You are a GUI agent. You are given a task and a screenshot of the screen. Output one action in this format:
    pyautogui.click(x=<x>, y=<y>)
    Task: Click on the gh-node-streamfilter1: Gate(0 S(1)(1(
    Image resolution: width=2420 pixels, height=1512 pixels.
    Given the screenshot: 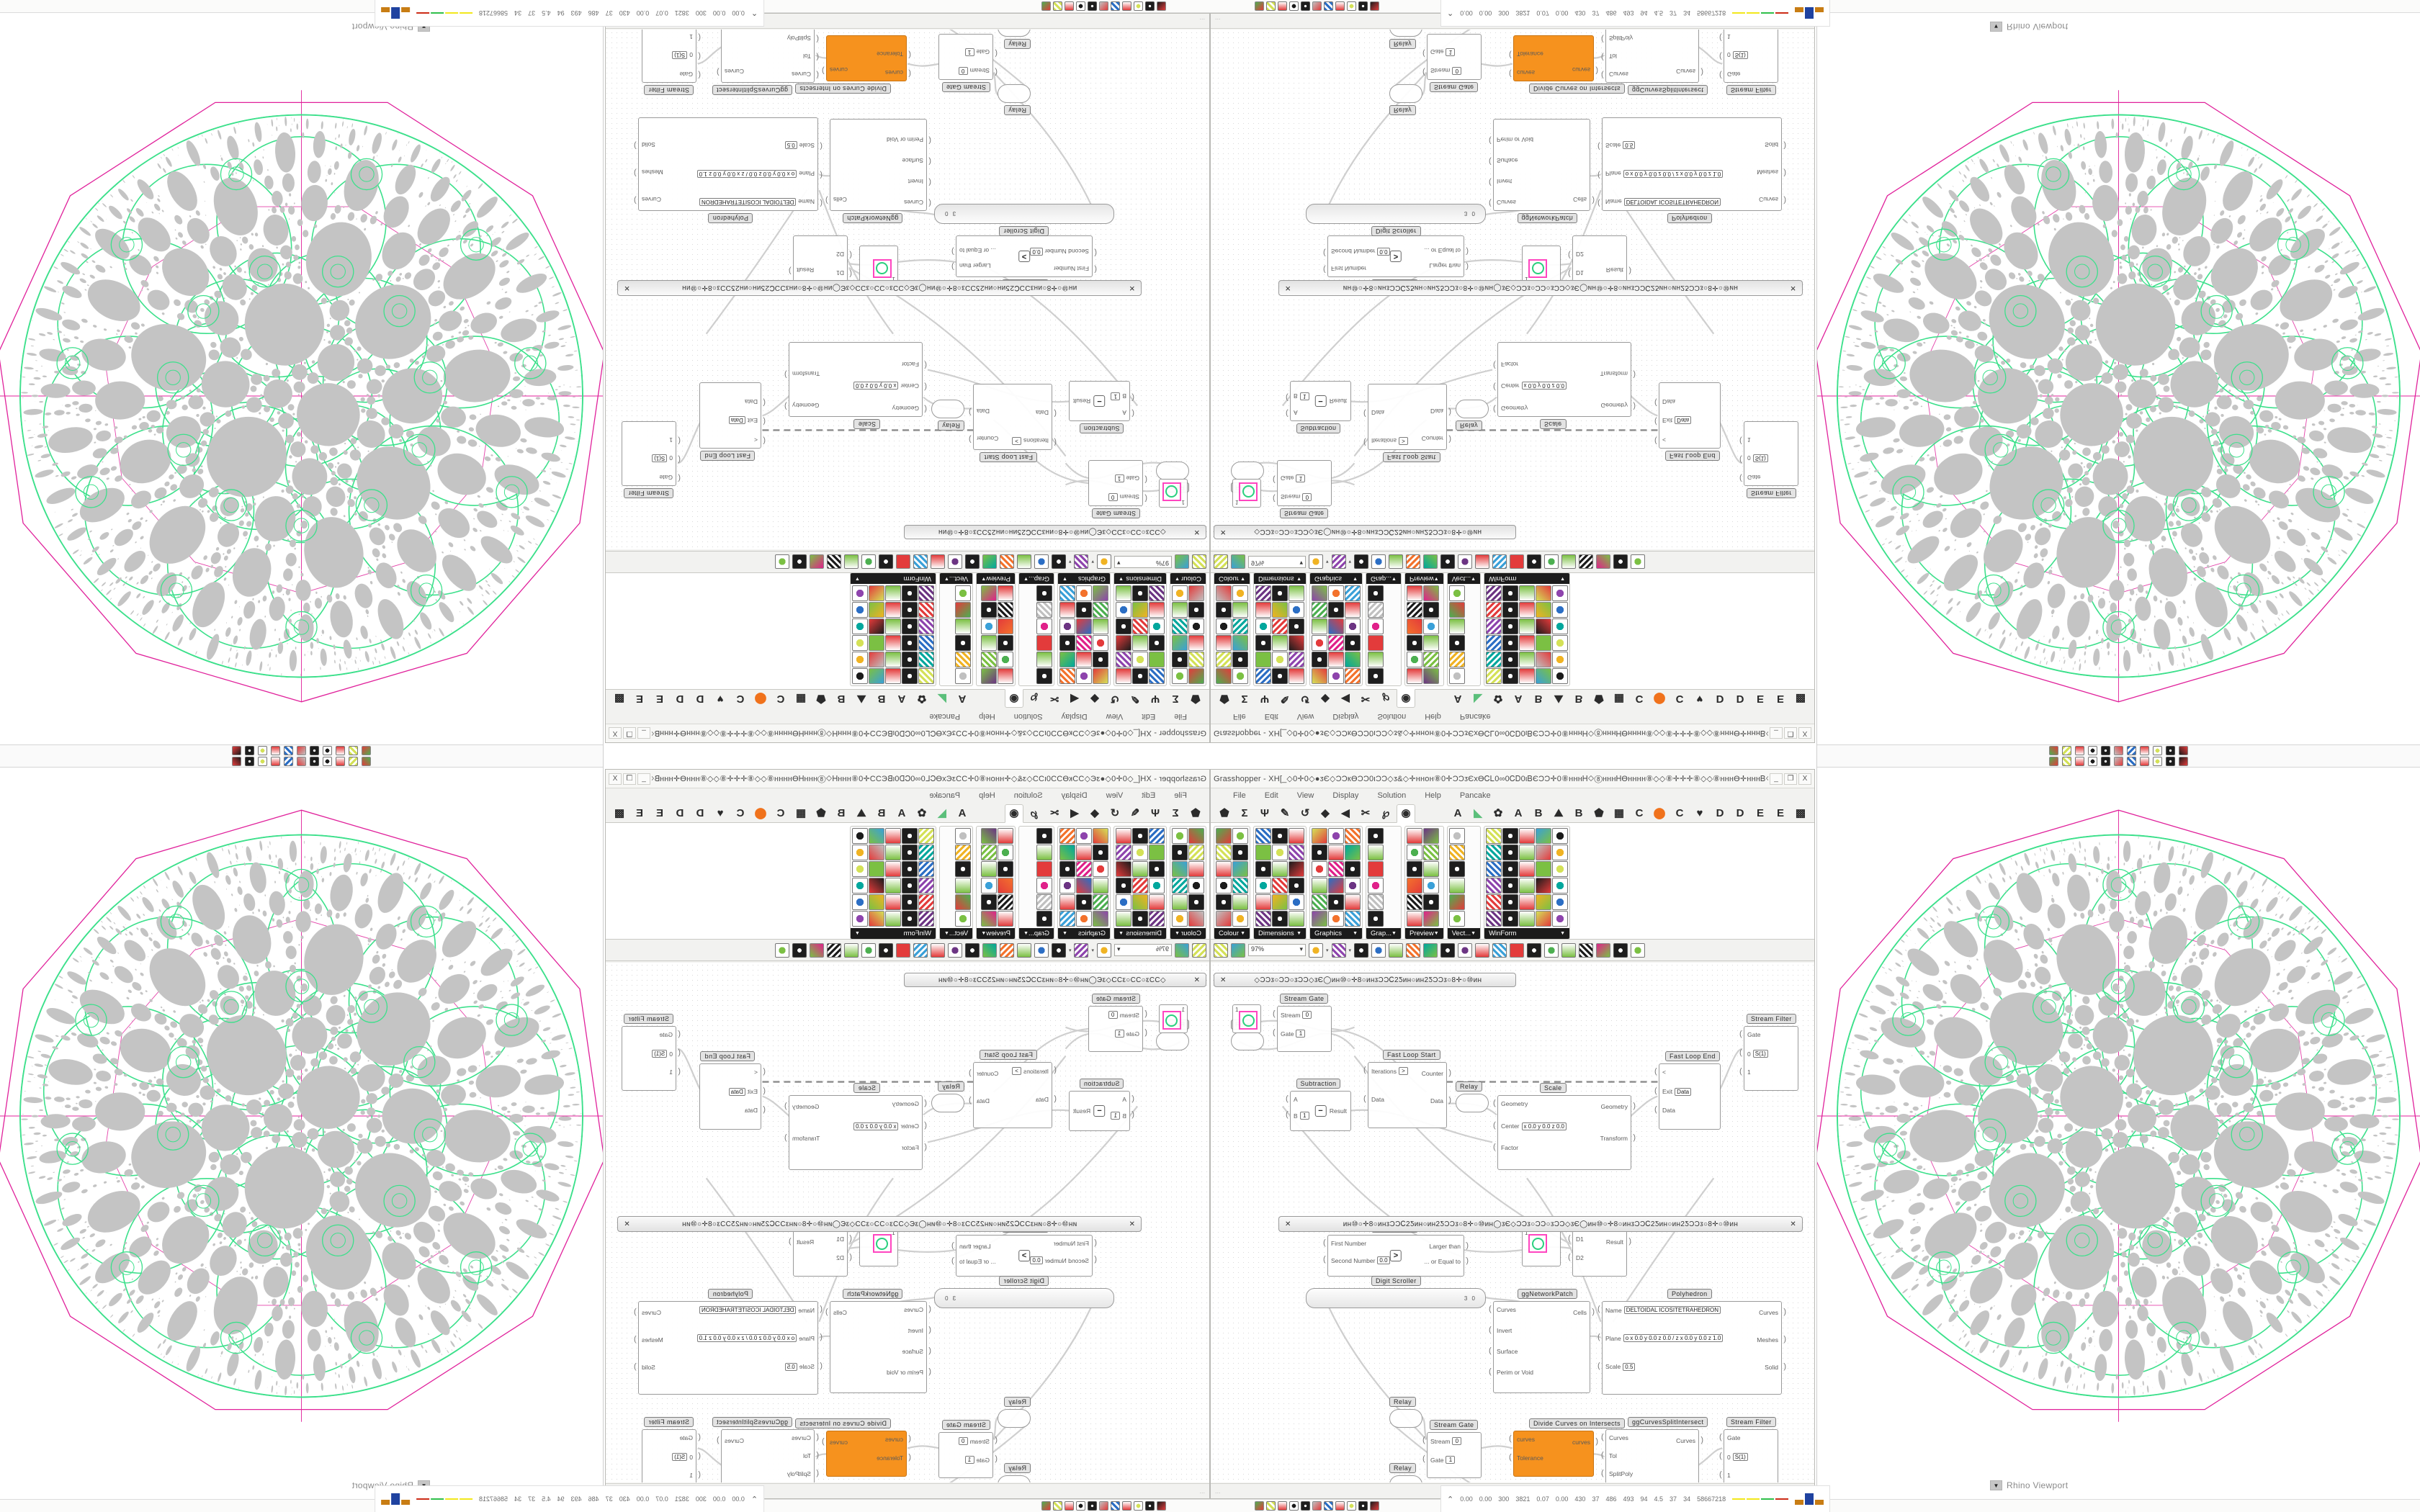 What is the action you would take?
    pyautogui.click(x=651, y=1058)
    